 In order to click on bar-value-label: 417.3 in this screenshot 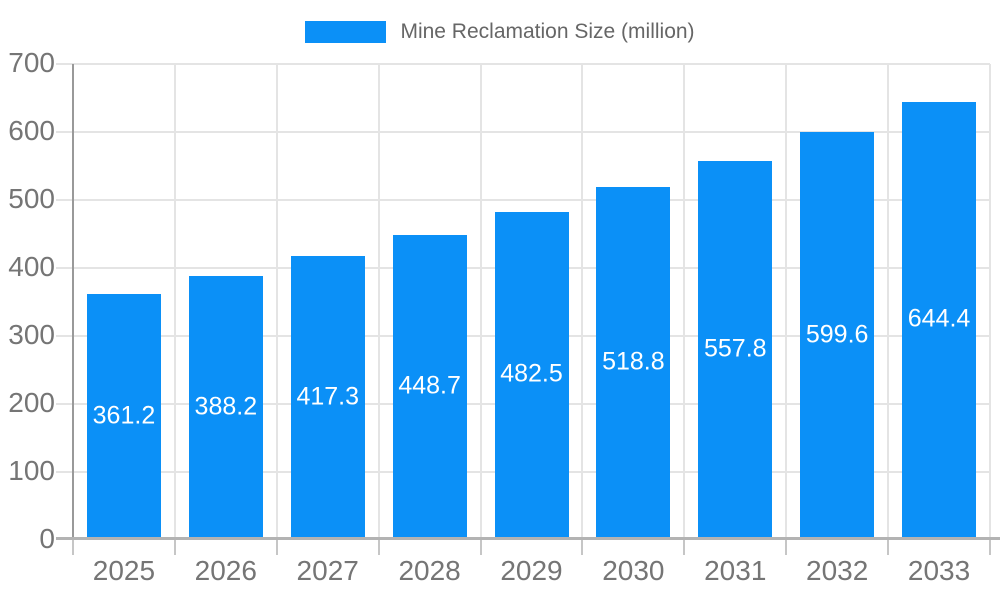, I will do `click(327, 396)`.